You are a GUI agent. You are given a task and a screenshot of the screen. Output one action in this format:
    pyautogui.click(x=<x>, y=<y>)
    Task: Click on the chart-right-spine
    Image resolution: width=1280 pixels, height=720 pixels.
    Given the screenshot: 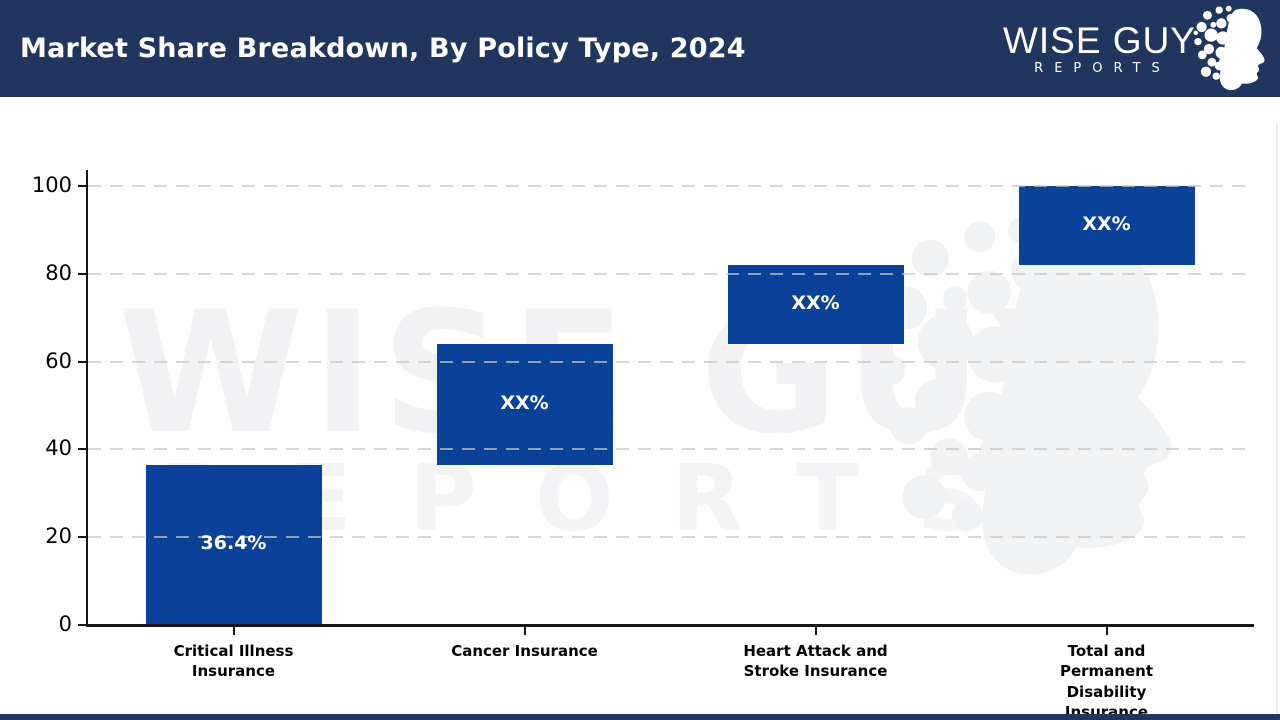 What is the action you would take?
    pyautogui.click(x=1277, y=418)
    